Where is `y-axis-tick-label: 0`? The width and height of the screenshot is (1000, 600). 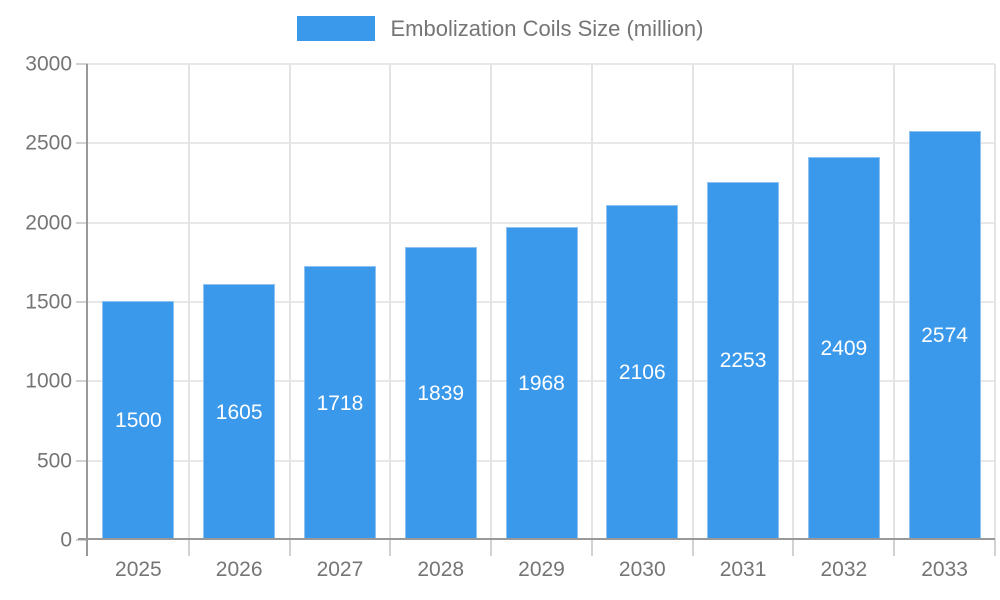
y-axis-tick-label: 0 is located at coordinates (66, 540).